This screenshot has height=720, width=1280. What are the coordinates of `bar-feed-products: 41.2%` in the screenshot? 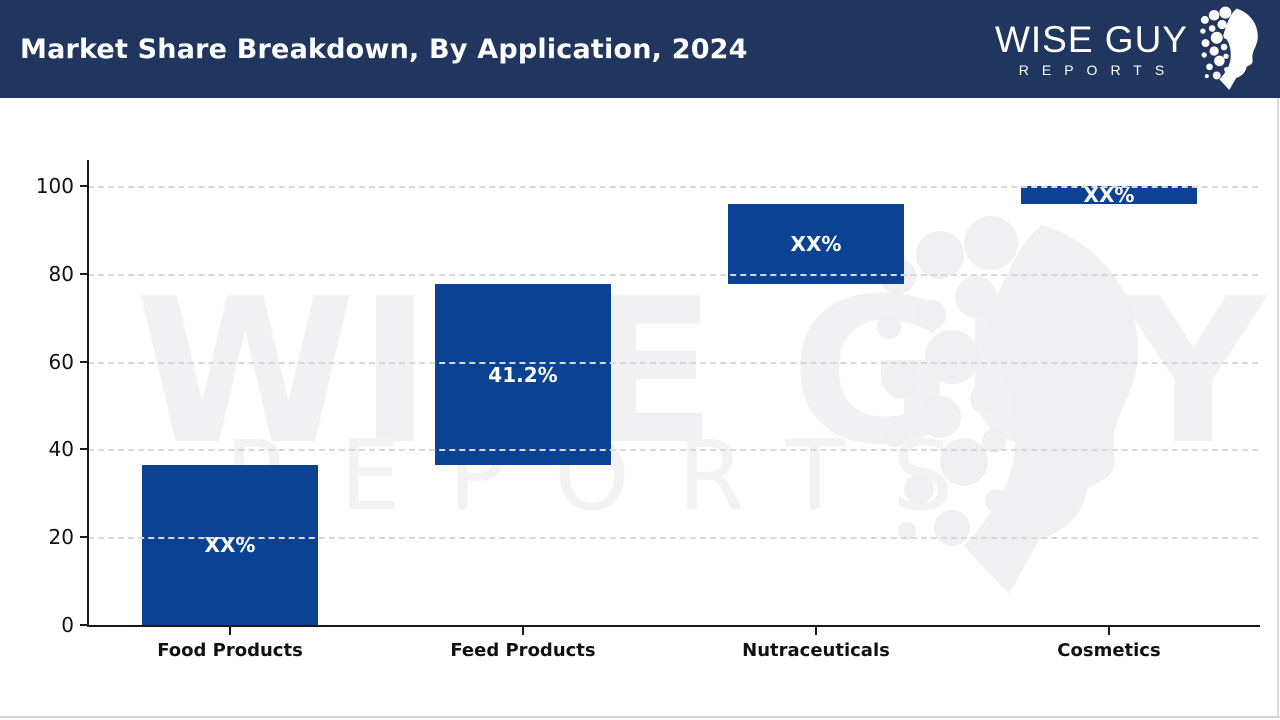 It's located at (523, 375).